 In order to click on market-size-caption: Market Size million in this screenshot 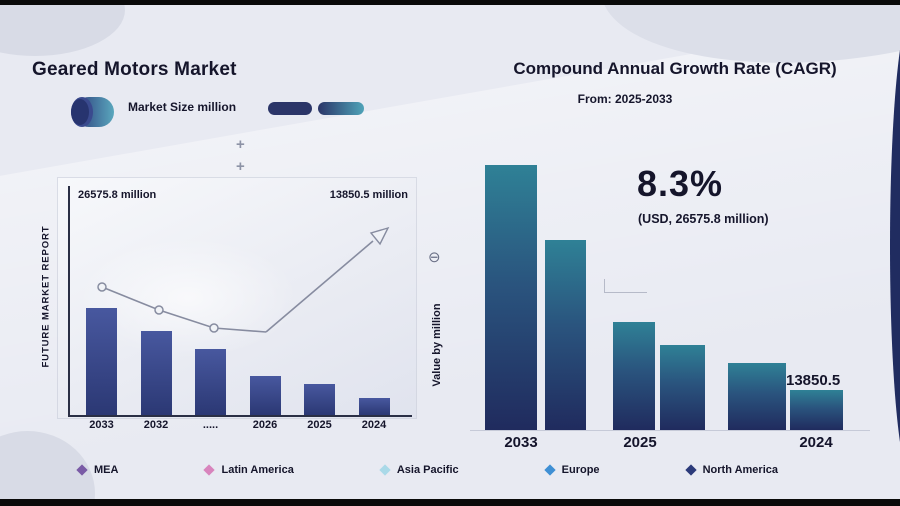, I will do `click(182, 107)`.